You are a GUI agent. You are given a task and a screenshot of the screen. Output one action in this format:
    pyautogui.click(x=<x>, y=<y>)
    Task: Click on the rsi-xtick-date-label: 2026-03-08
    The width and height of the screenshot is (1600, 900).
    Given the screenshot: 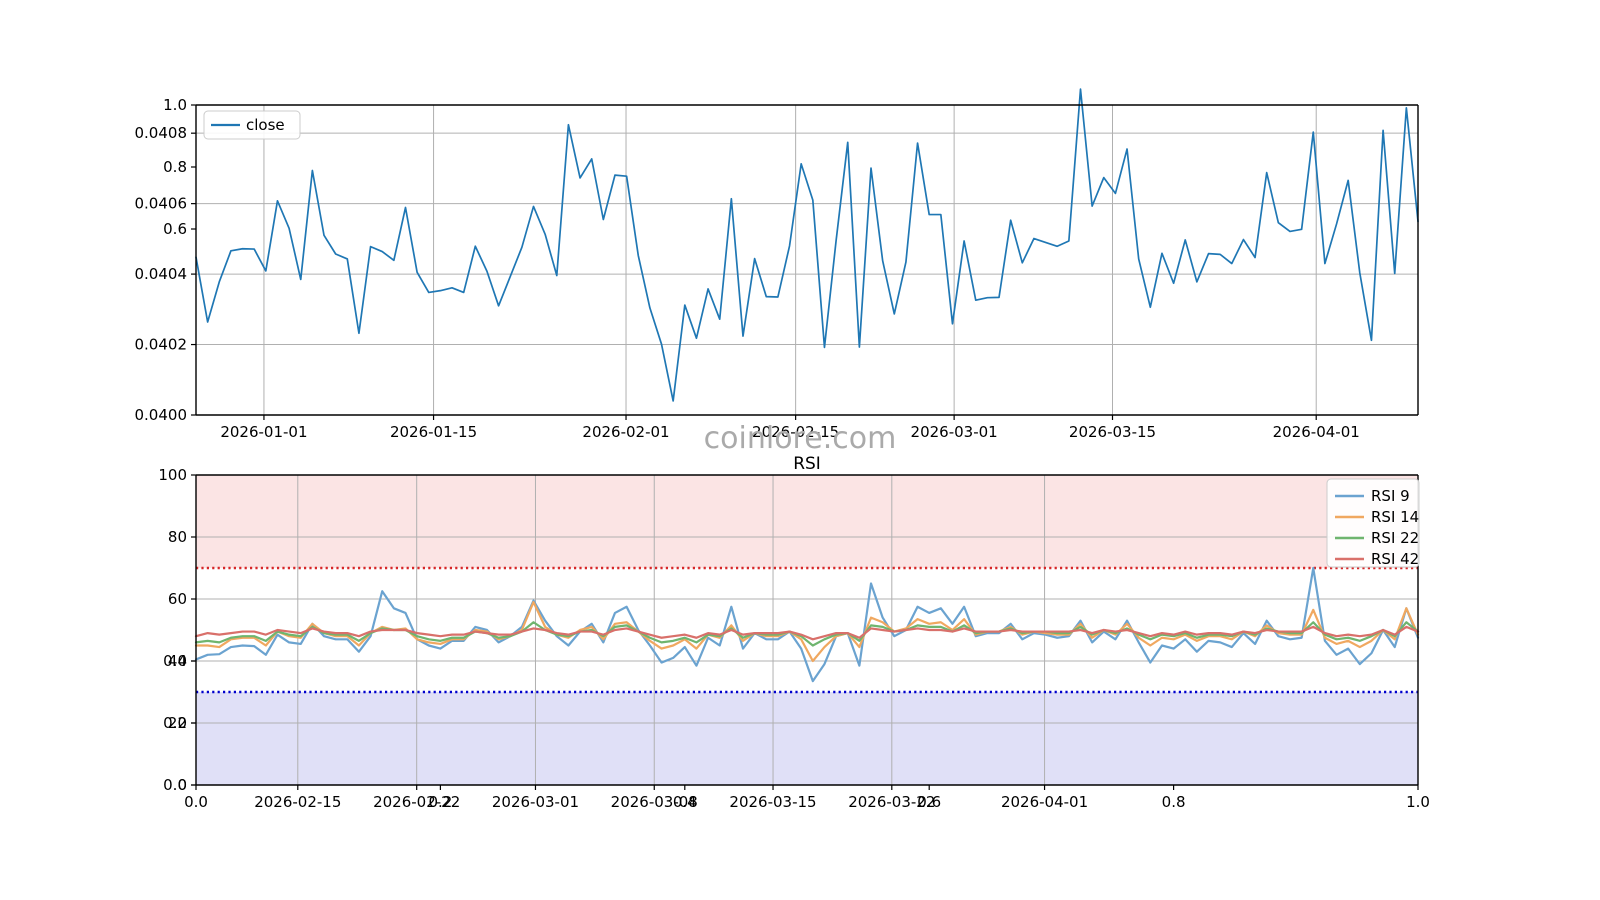 What is the action you would take?
    pyautogui.click(x=654, y=802)
    